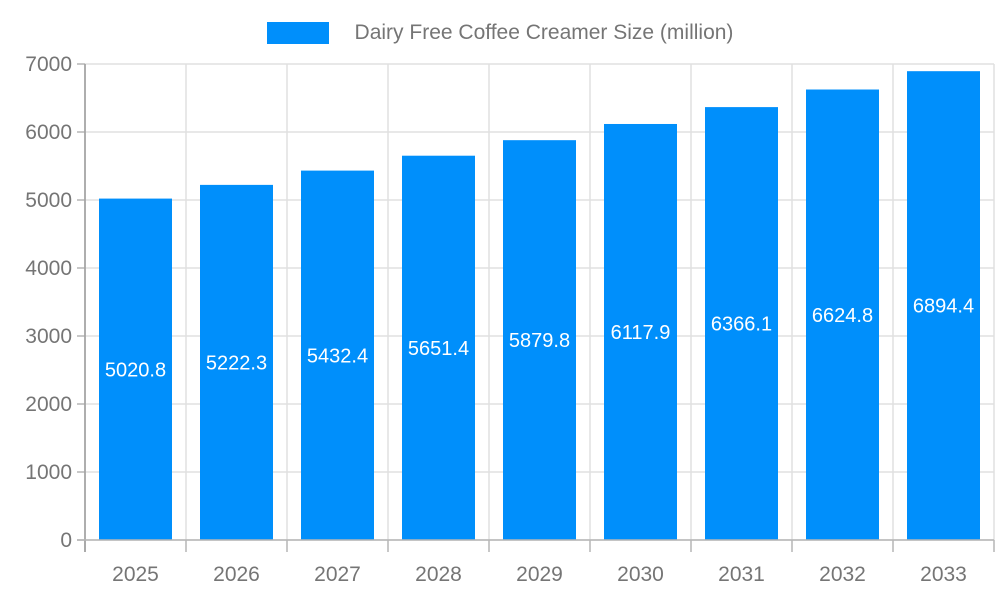 This screenshot has width=1000, height=600. What do you see at coordinates (544, 32) in the screenshot?
I see `legend-label: Dairy Free Coffee Creamer Size (million)` at bounding box center [544, 32].